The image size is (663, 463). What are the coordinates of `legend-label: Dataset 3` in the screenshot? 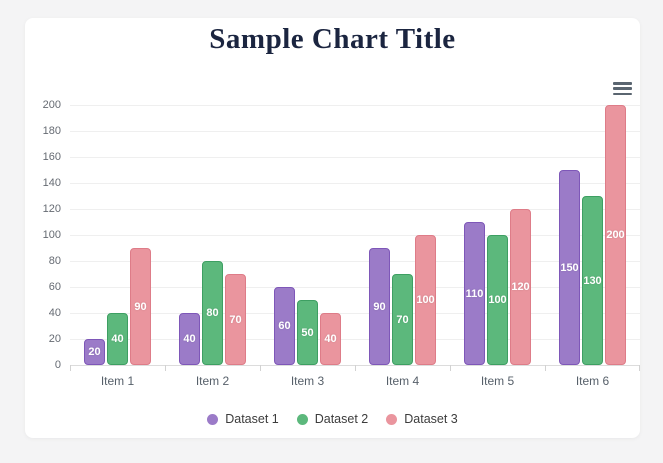 It's located at (431, 419).